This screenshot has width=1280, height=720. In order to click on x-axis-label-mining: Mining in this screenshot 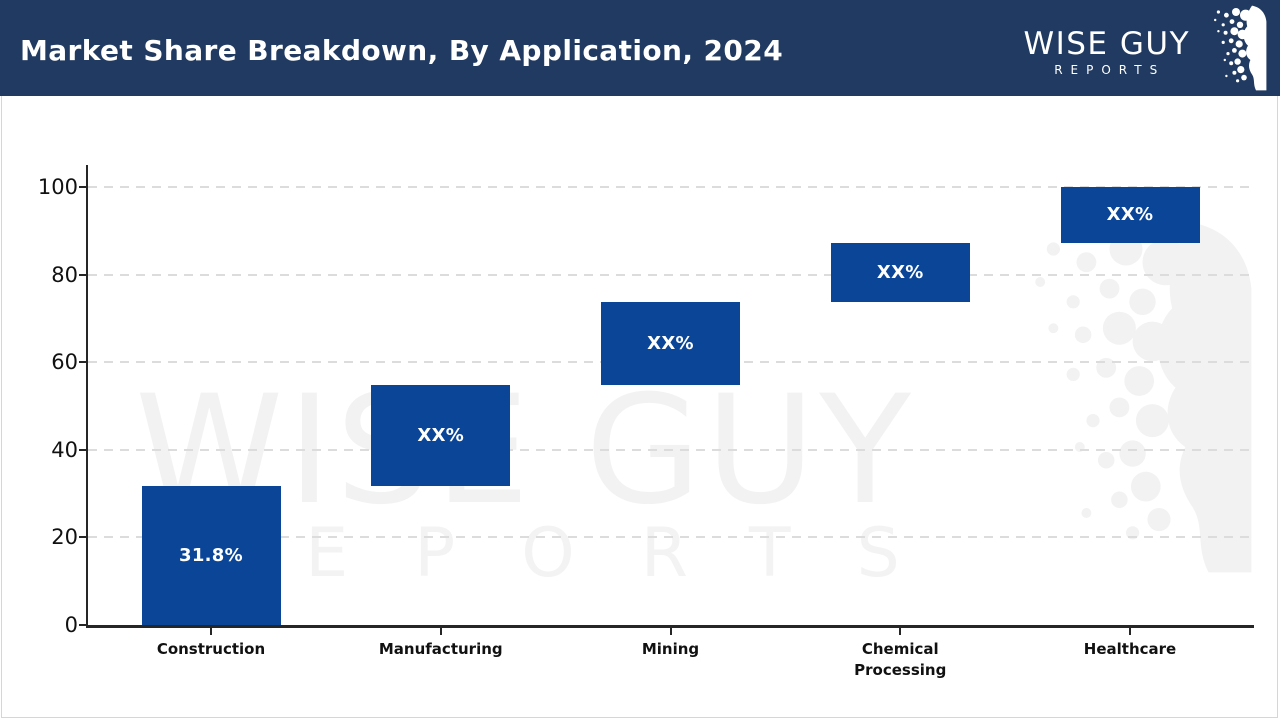, I will do `click(670, 649)`.